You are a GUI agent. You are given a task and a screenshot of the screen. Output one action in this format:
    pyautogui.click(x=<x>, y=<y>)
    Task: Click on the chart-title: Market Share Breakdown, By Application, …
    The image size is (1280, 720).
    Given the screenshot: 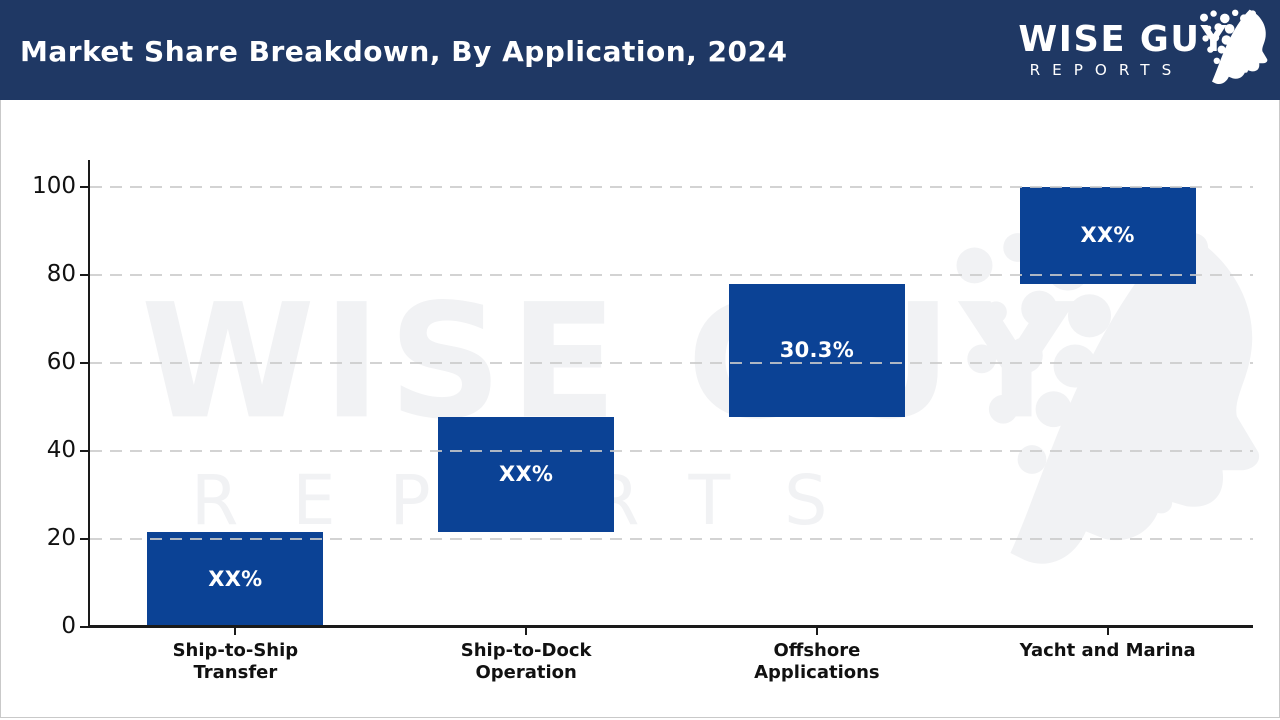 What is the action you would take?
    pyautogui.click(x=404, y=51)
    